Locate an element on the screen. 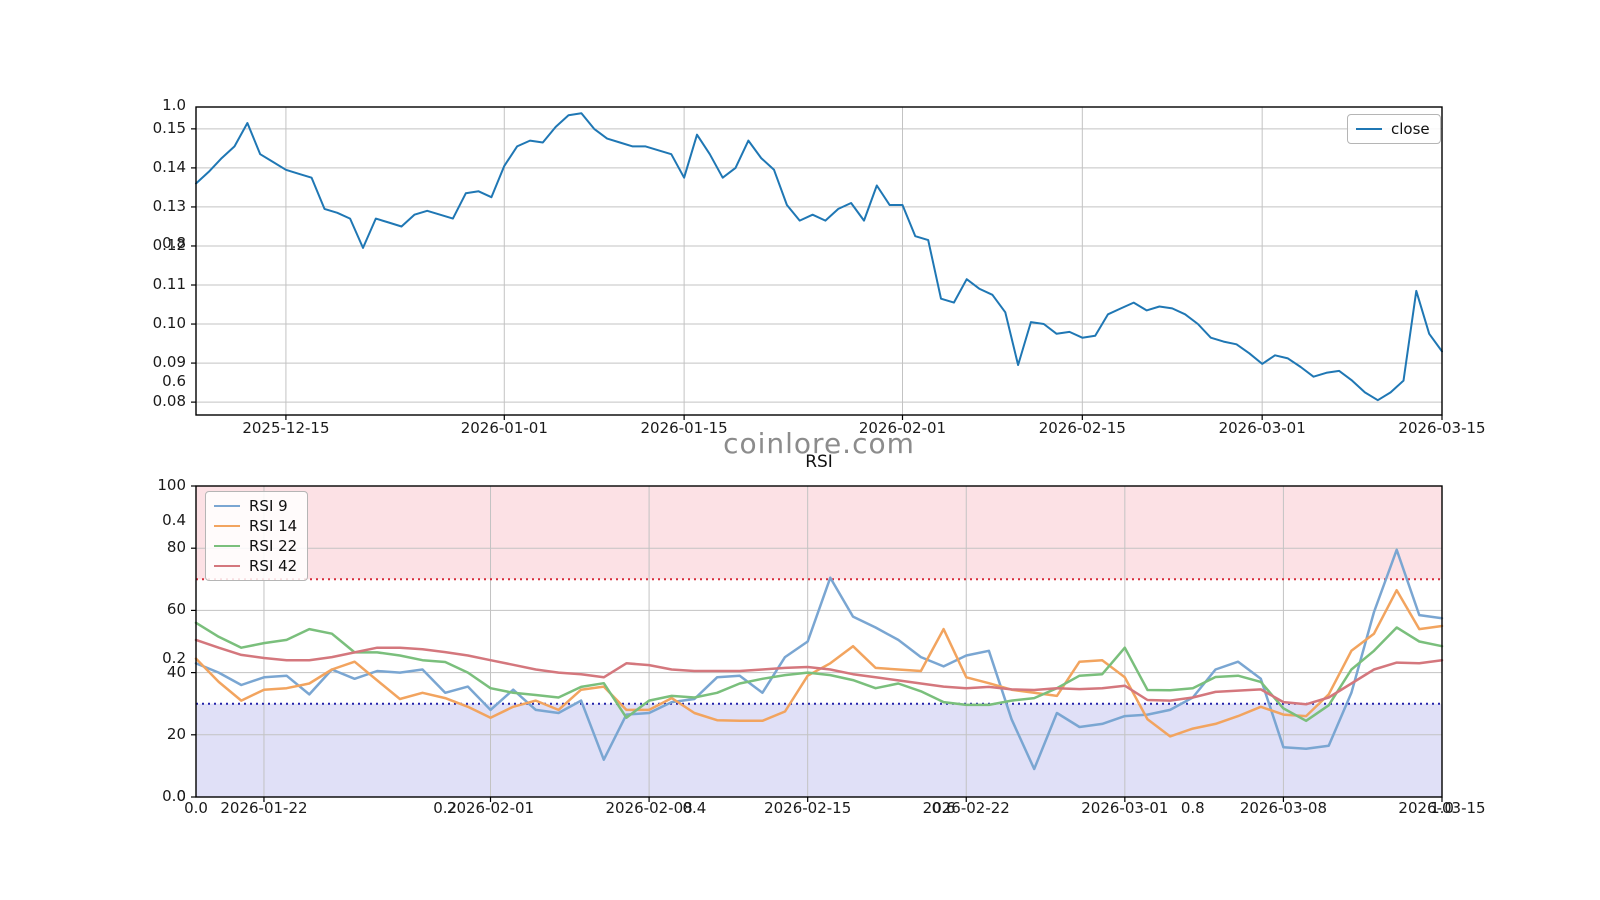 Image resolution: width=1600 pixels, height=900 pixels. ghost-y-tick-label: 0.4 is located at coordinates (174, 519).